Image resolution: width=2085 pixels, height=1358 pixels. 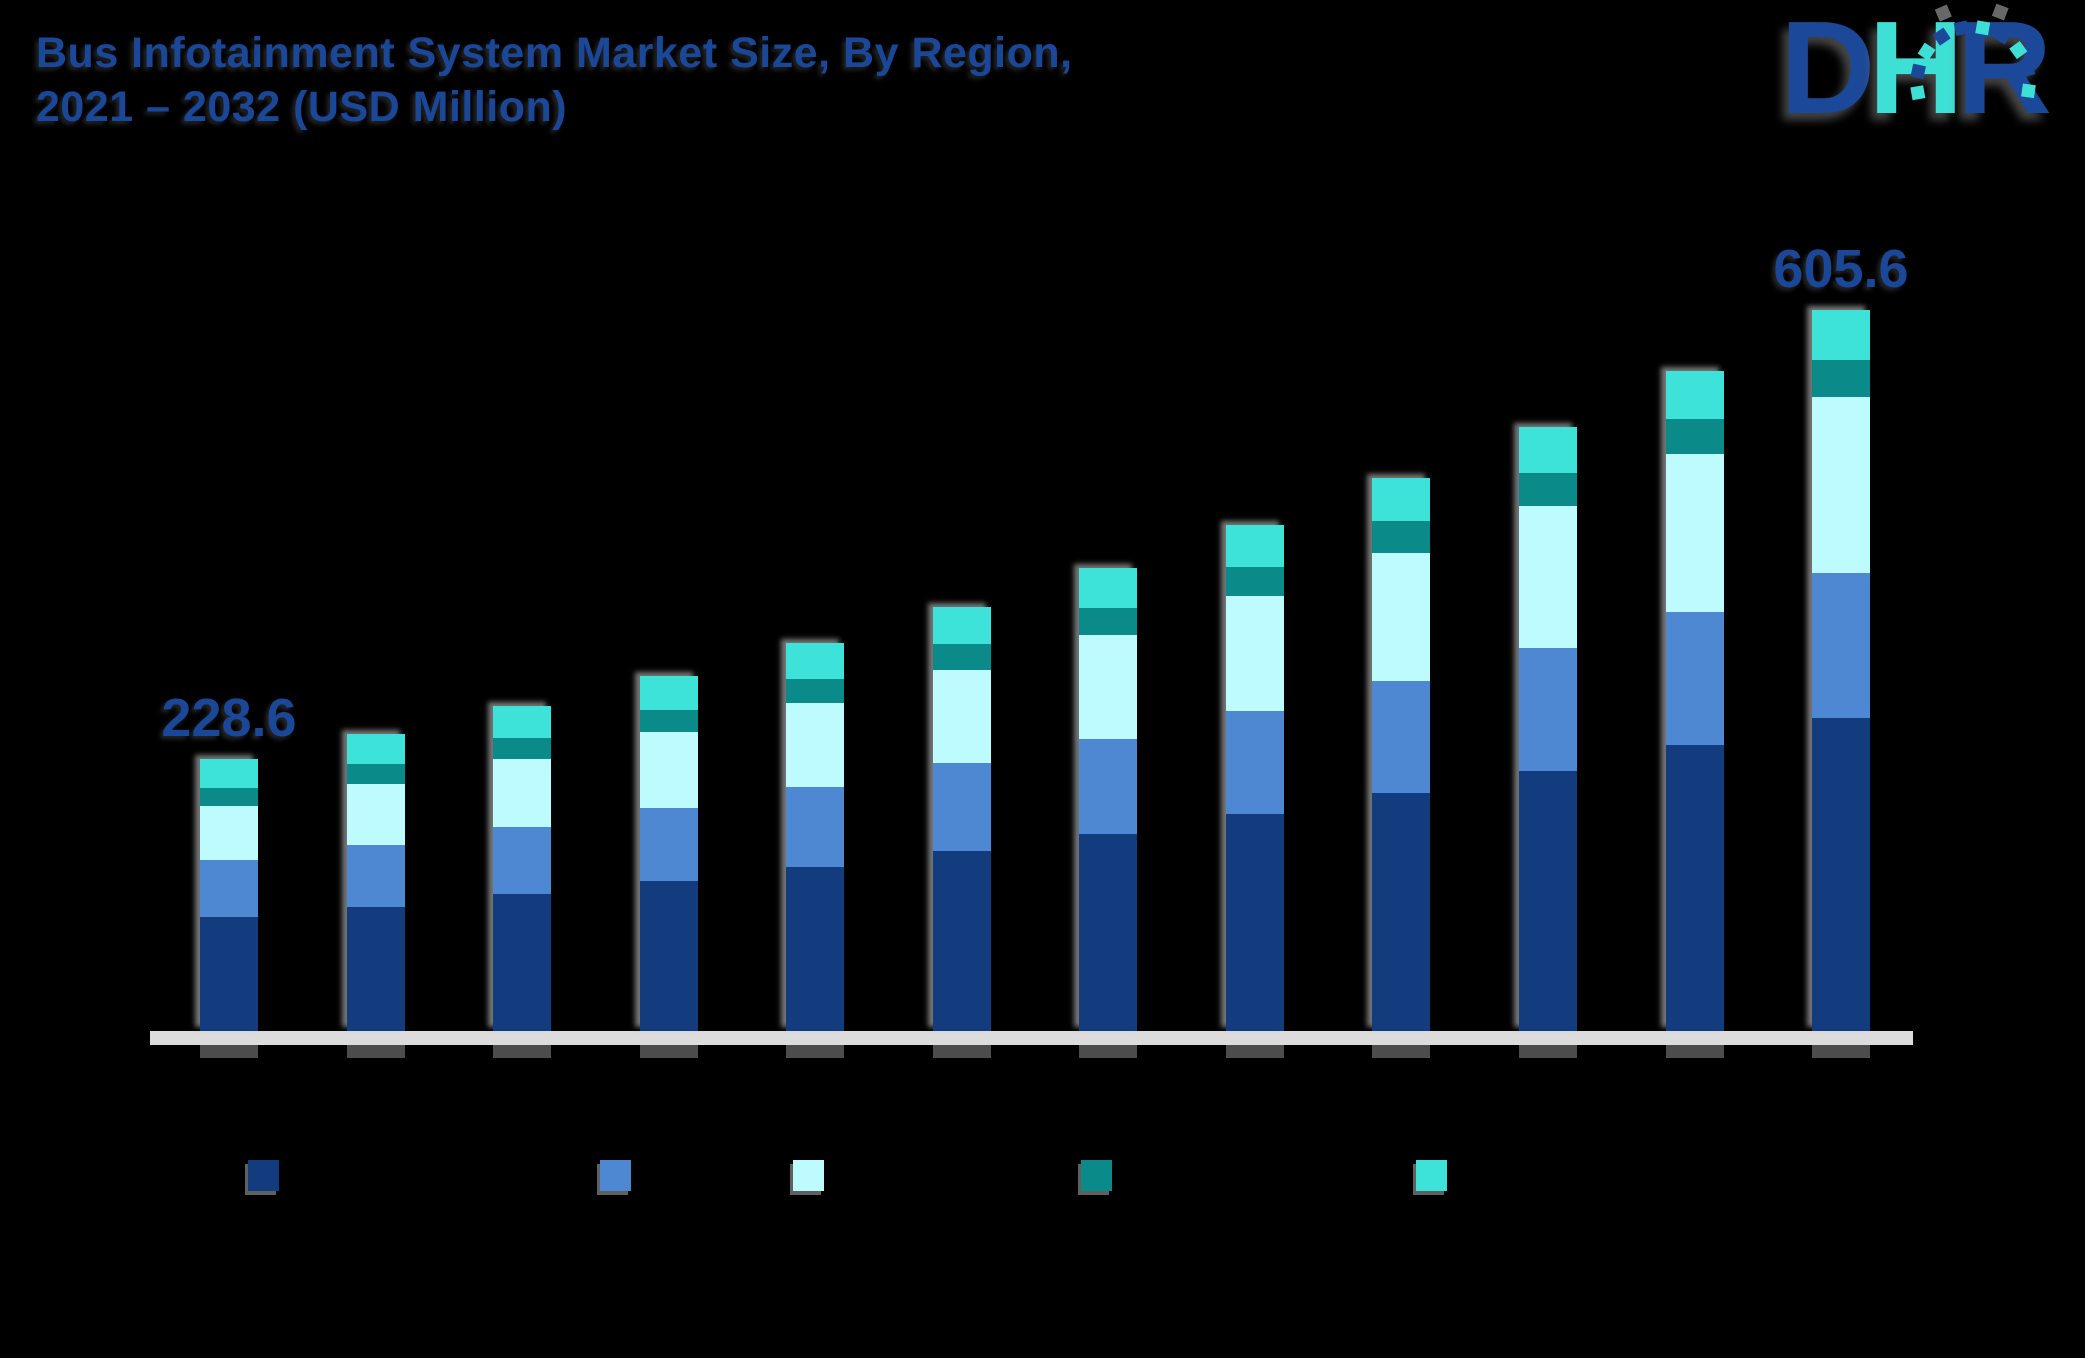 I want to click on bar-2030, so click(x=1548, y=729).